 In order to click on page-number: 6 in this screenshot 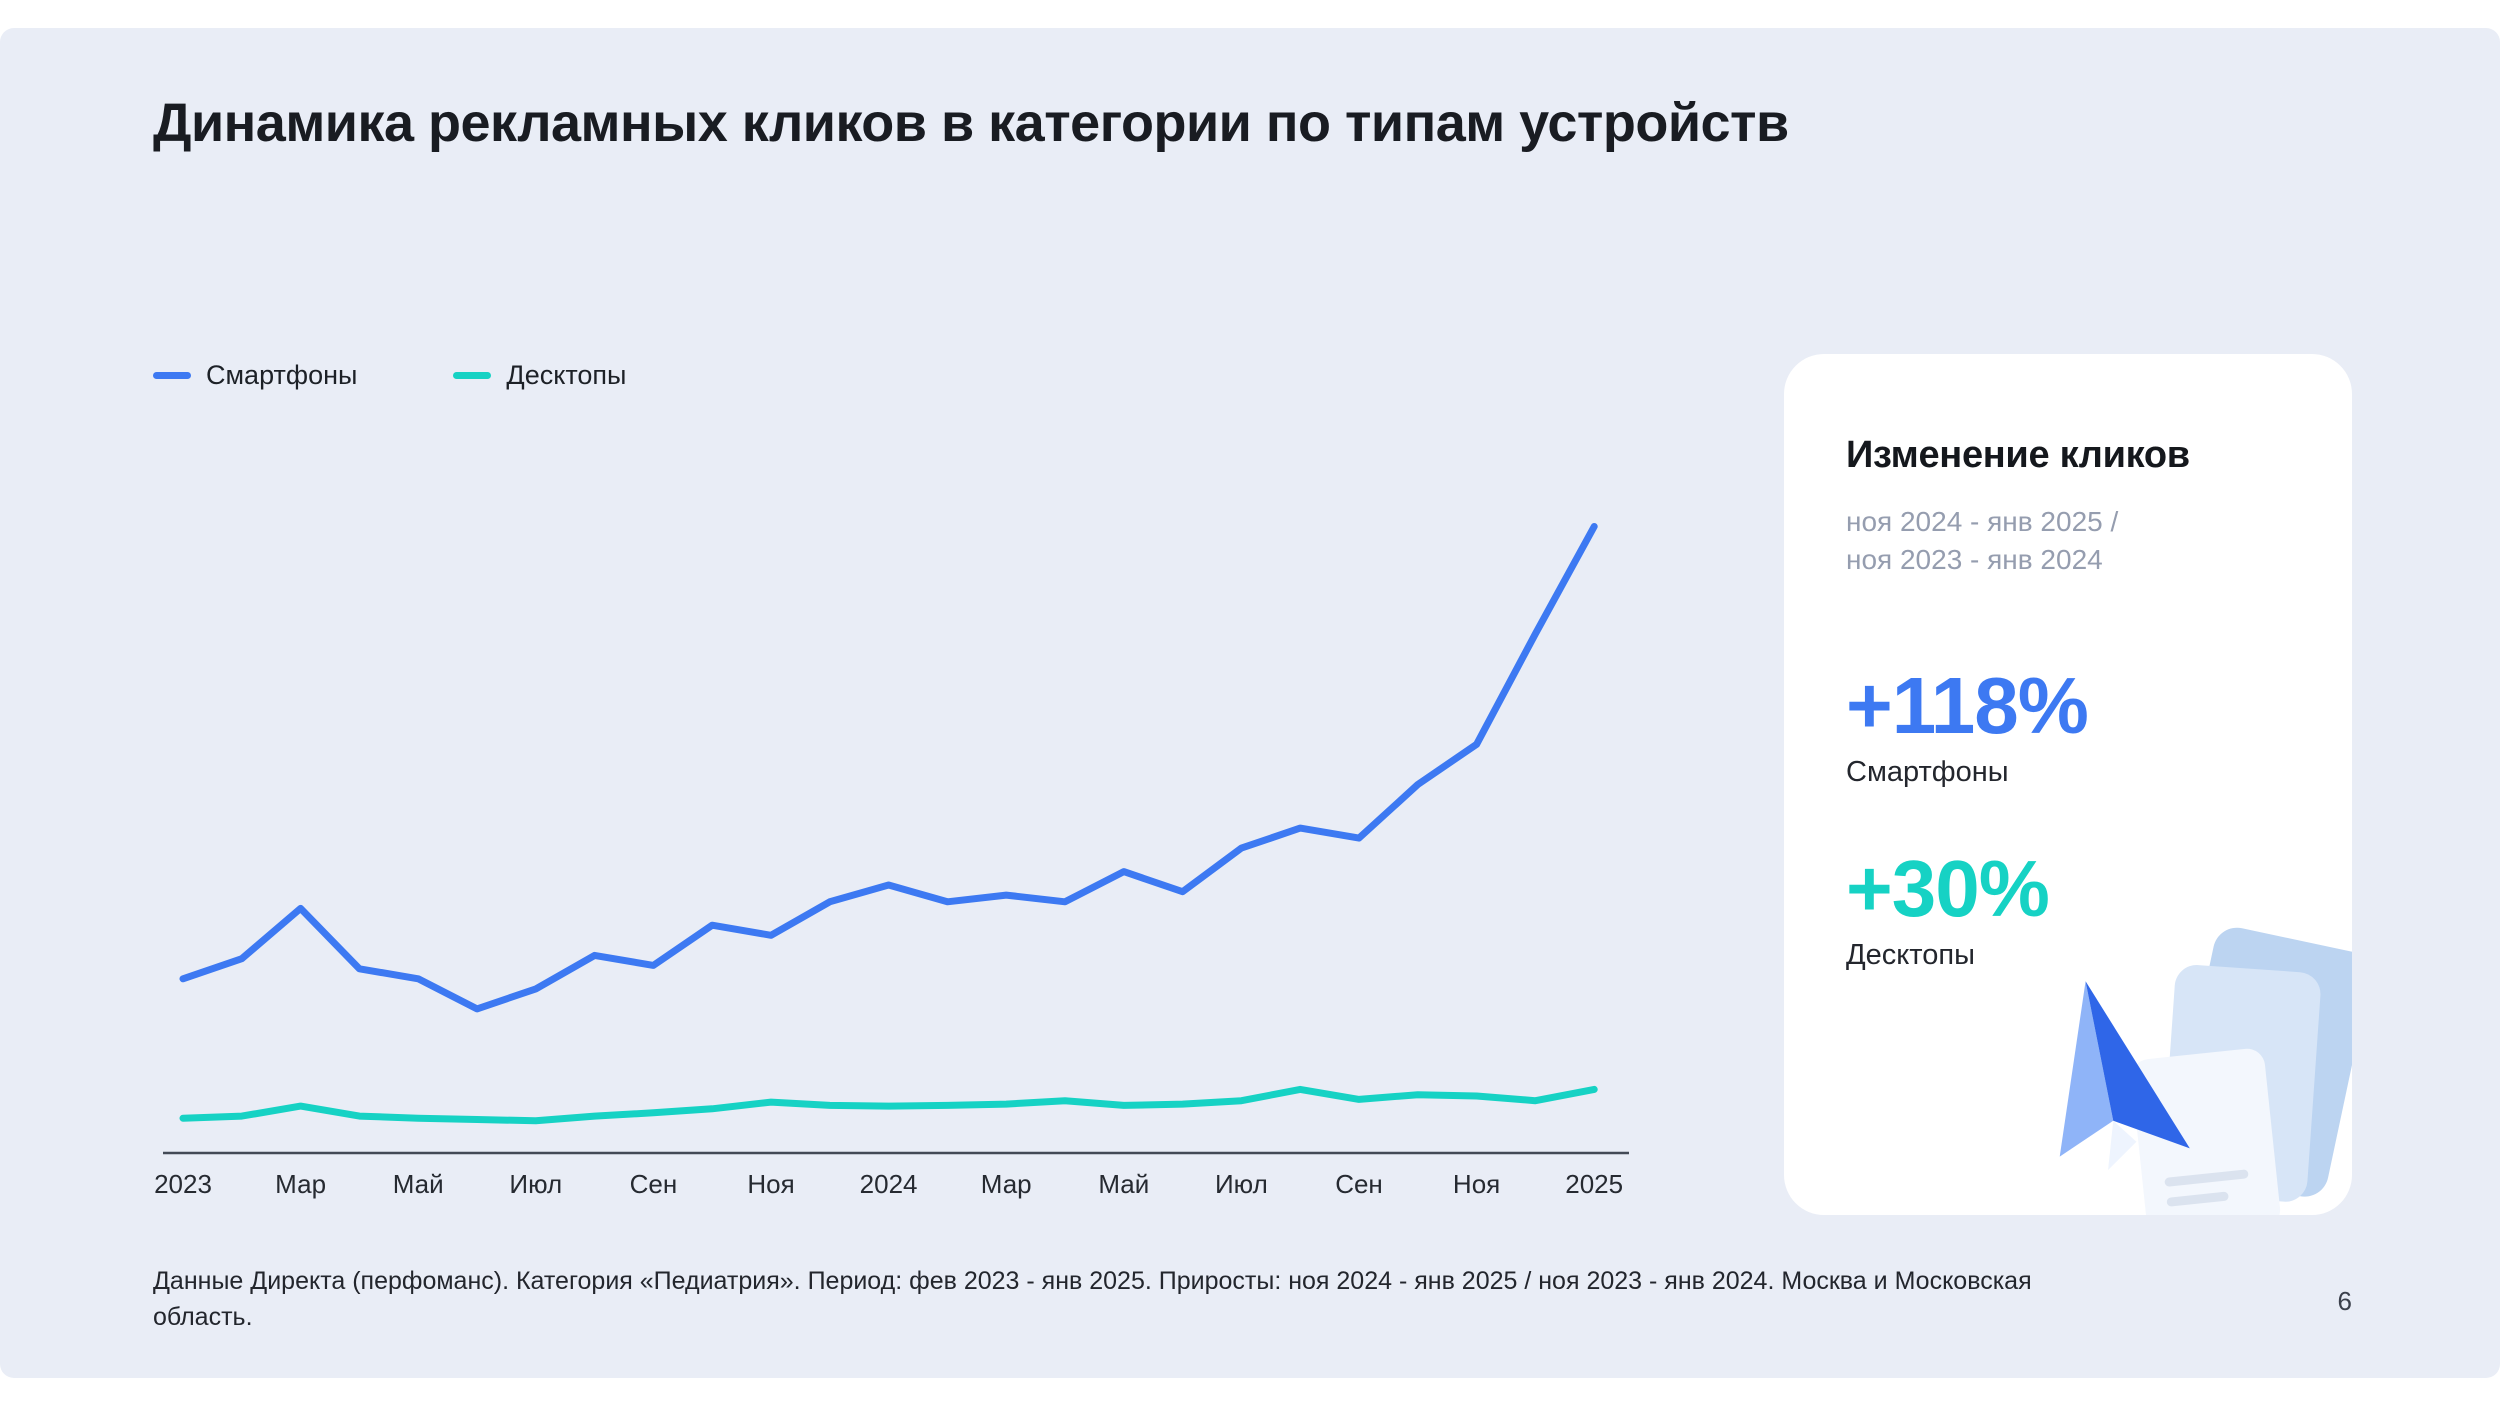, I will do `click(2344, 1301)`.